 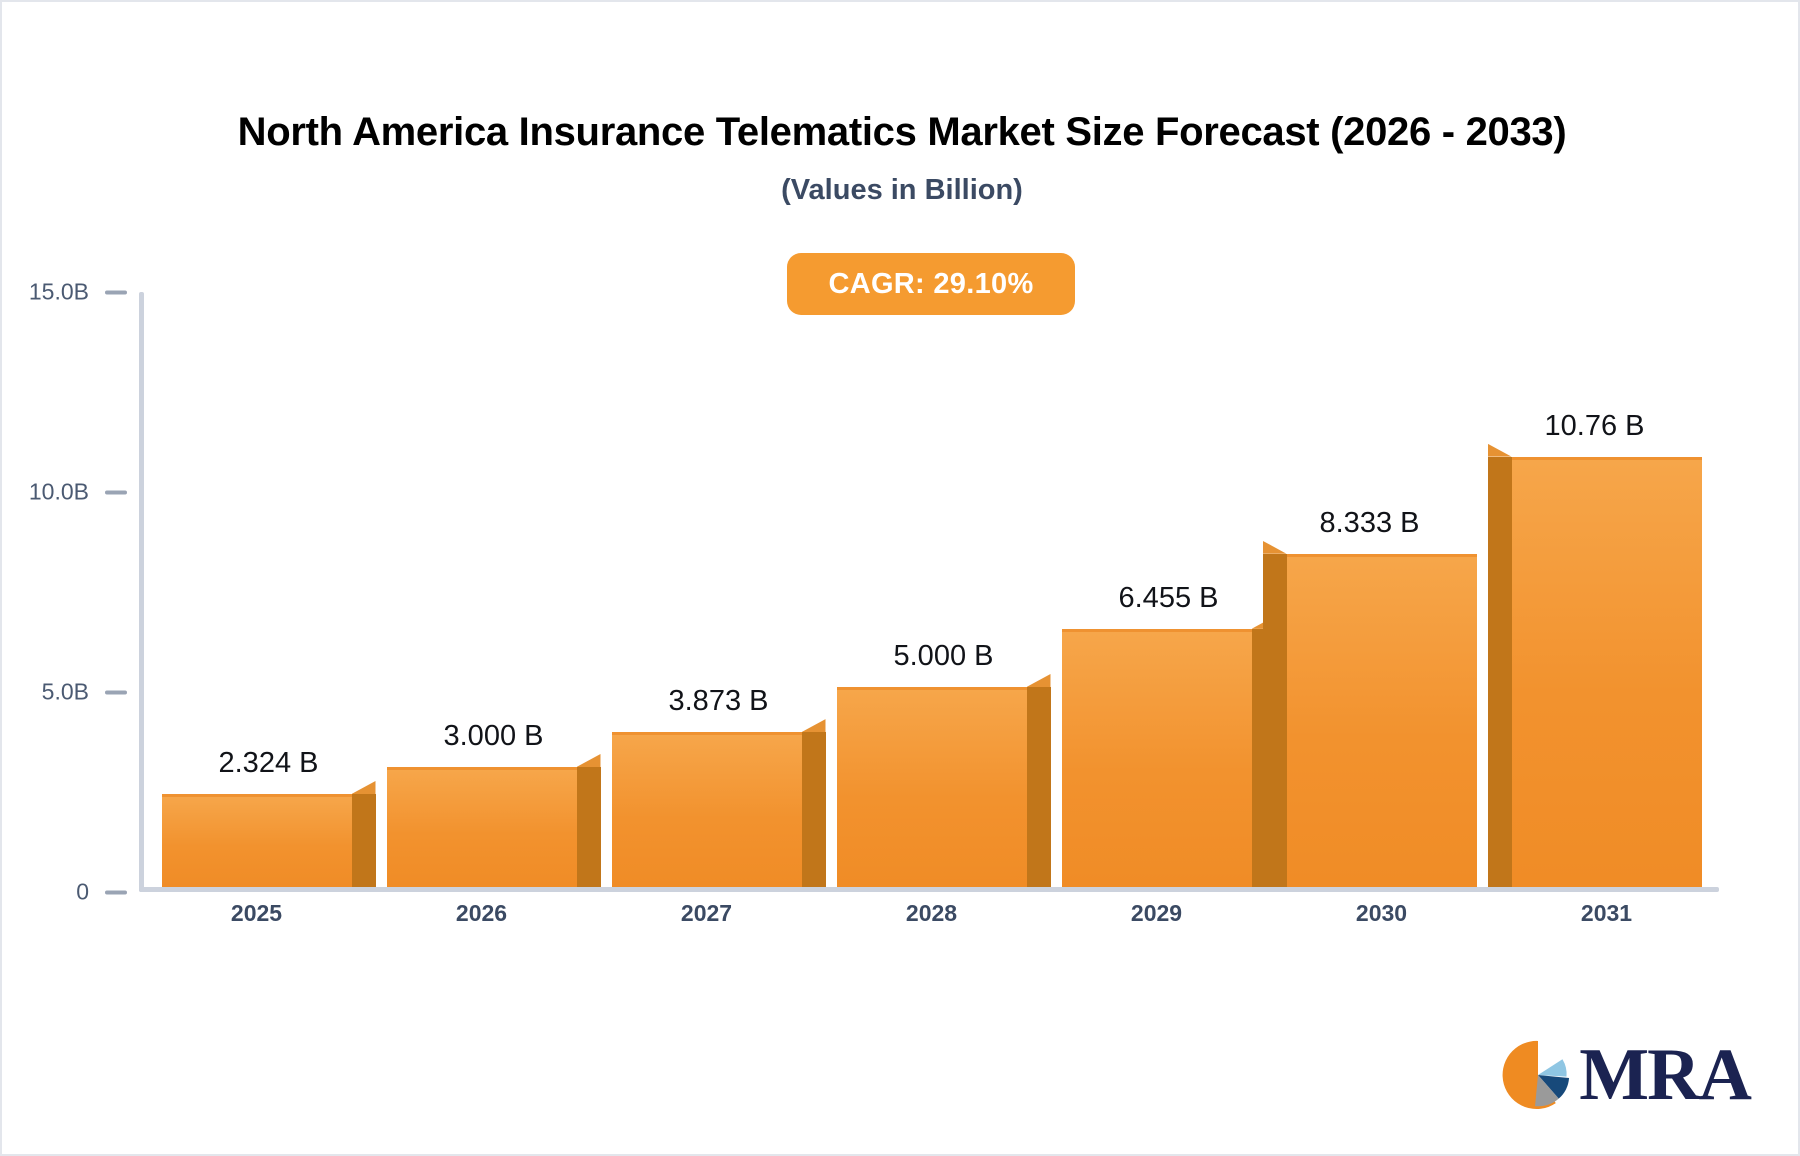 I want to click on bar: 10.76 B, so click(x=1594, y=648).